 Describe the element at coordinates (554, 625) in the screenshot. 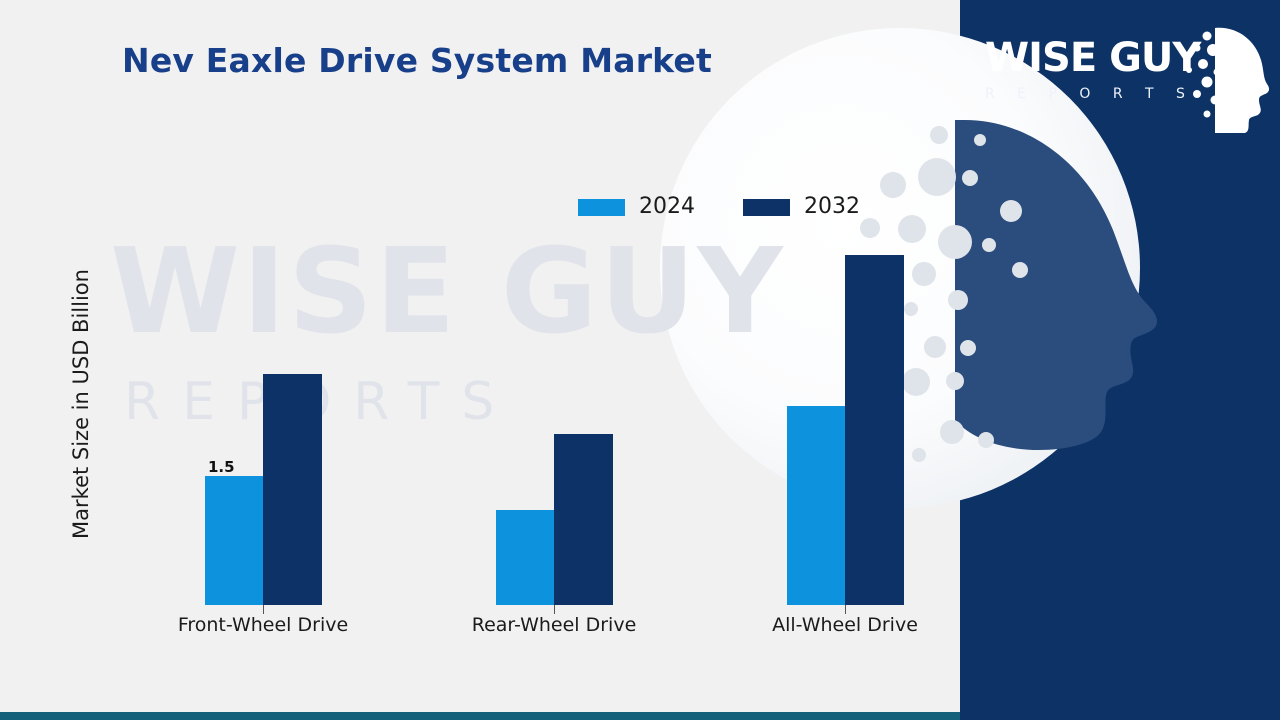

I see `x-axis-category-label-1: Rear-Wheel Drive` at that location.